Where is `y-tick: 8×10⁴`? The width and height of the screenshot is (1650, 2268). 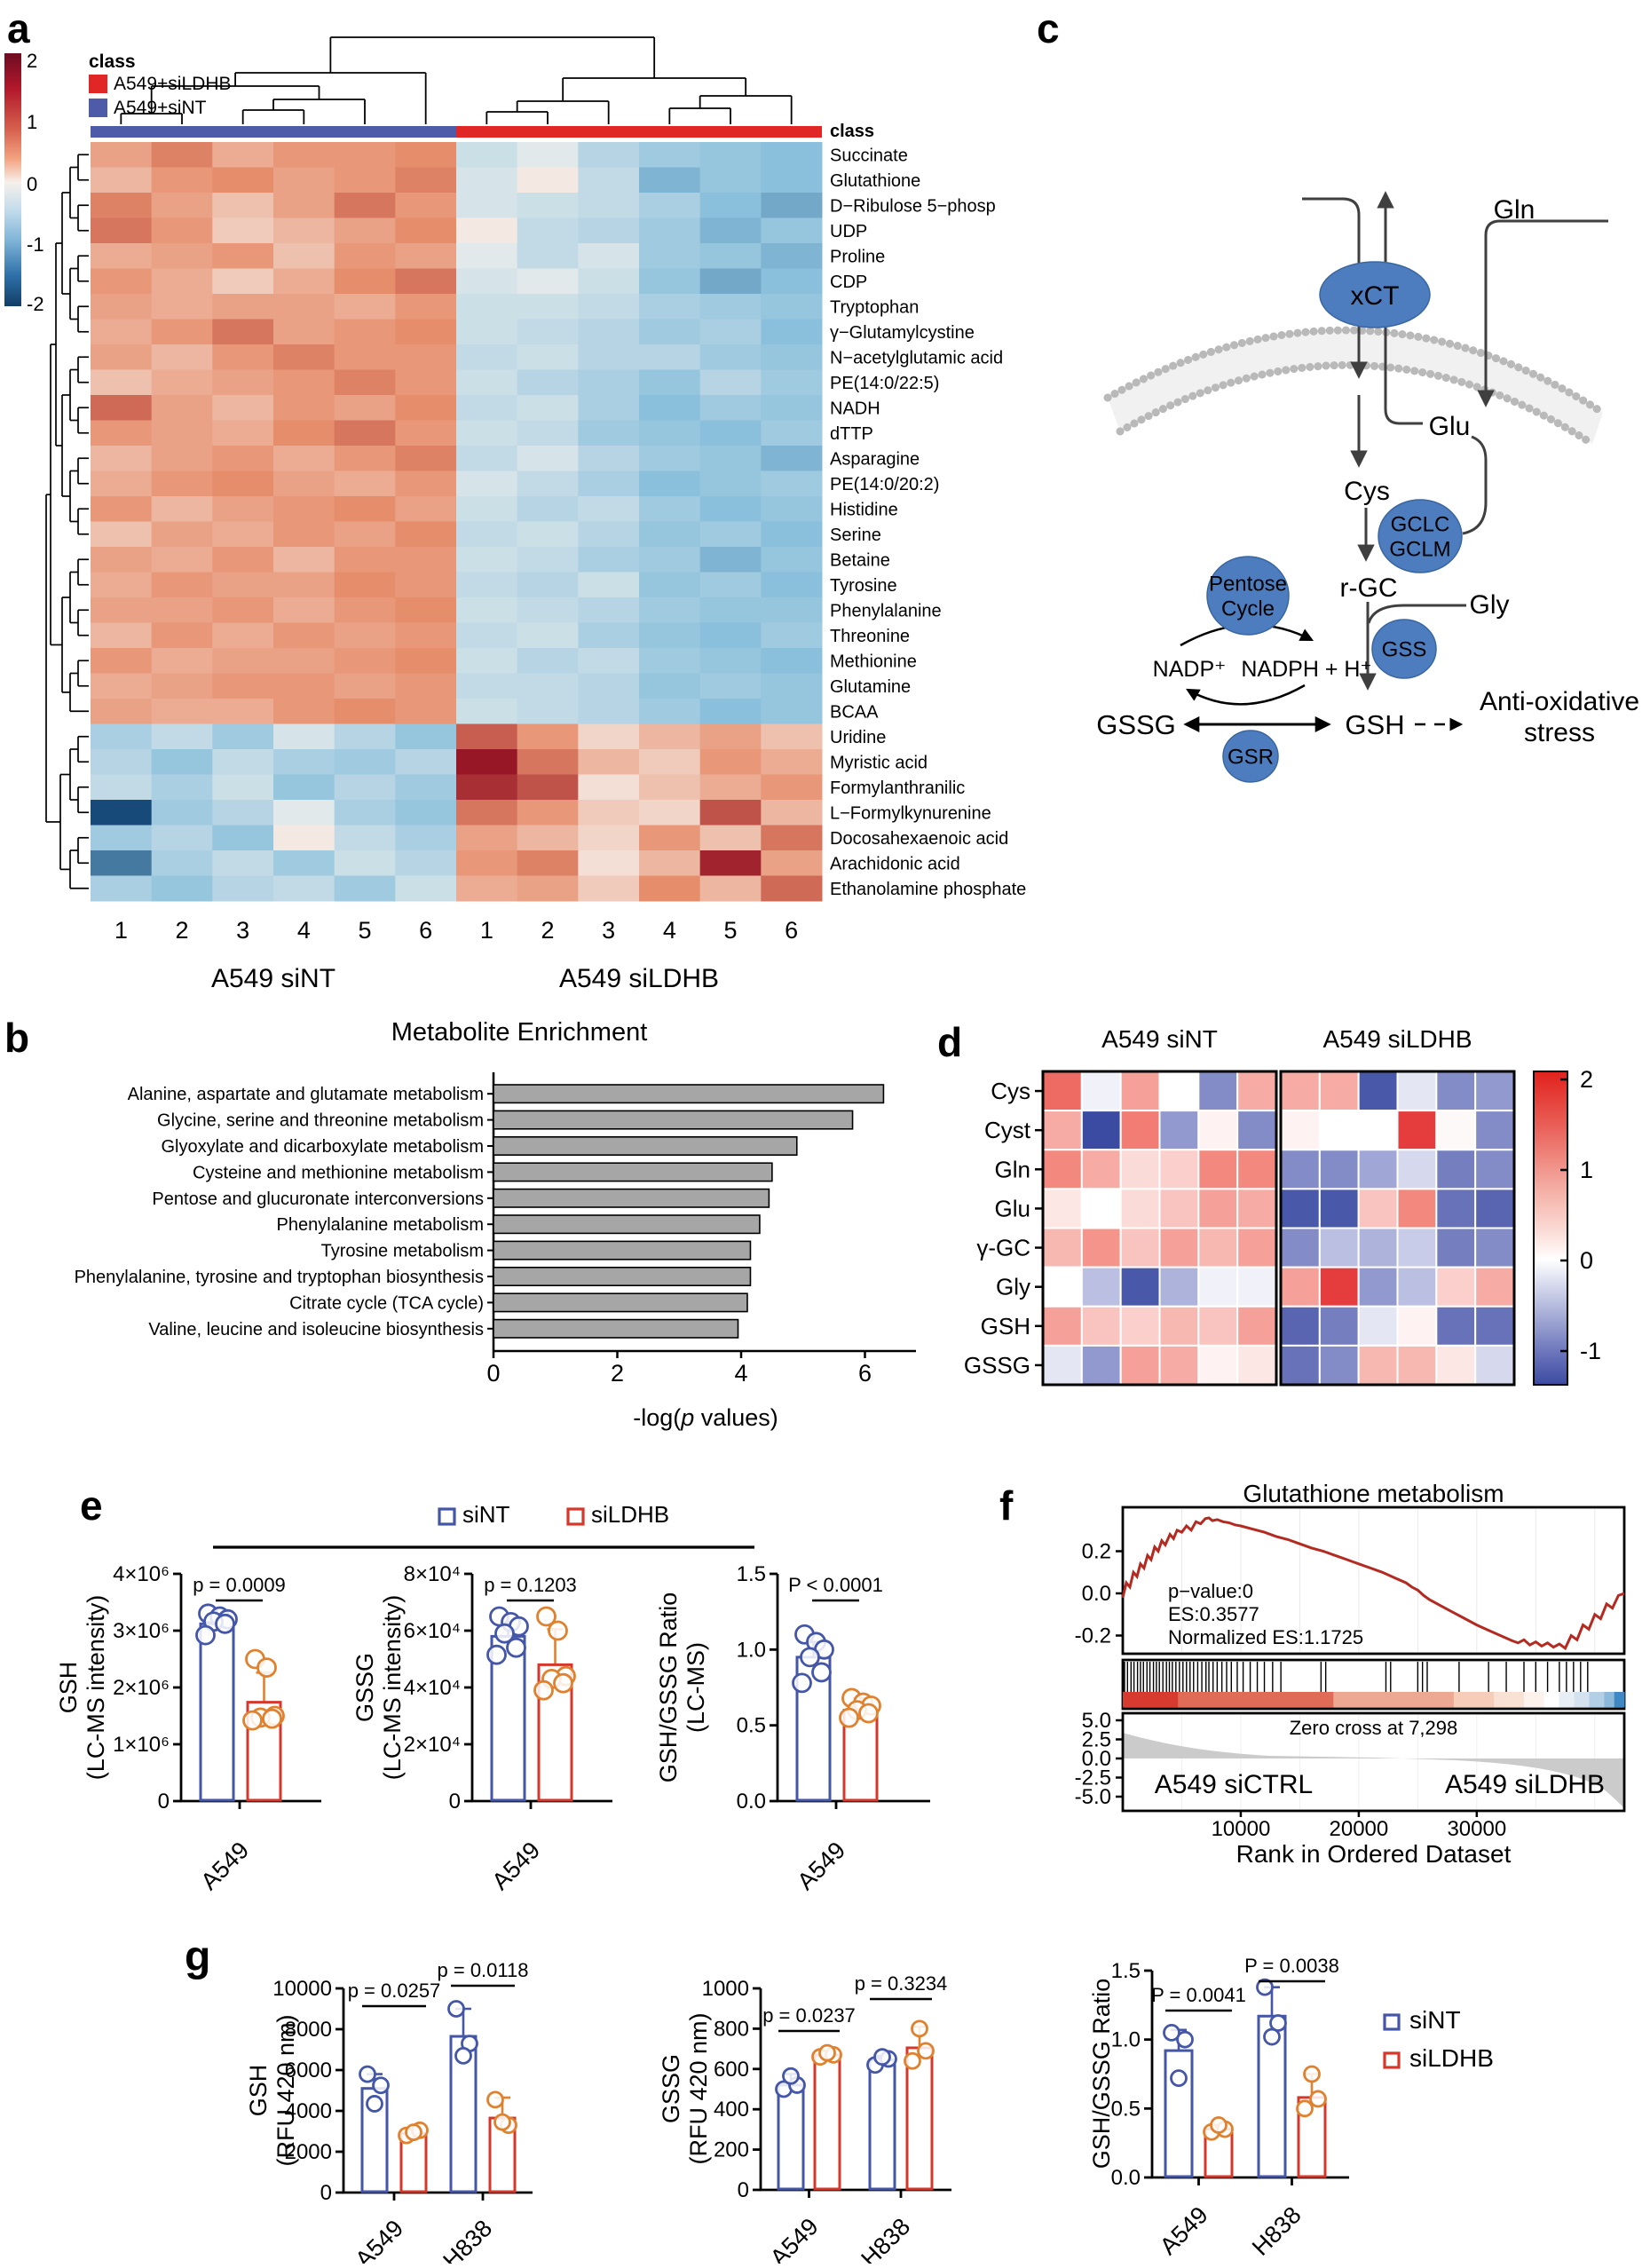
y-tick: 8×10⁴ is located at coordinates (432, 1574).